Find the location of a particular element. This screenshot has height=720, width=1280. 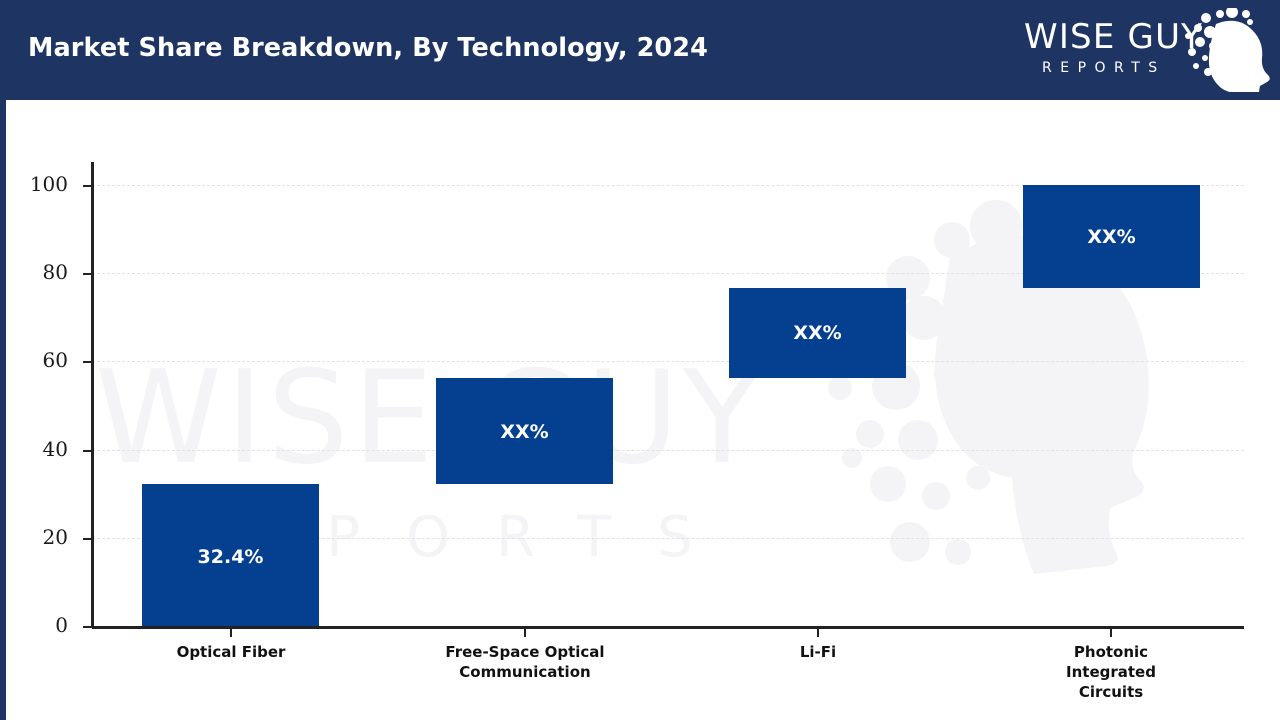

wise-guy-reports-logo: WISE GUY REPORTS is located at coordinates (1146, 55).